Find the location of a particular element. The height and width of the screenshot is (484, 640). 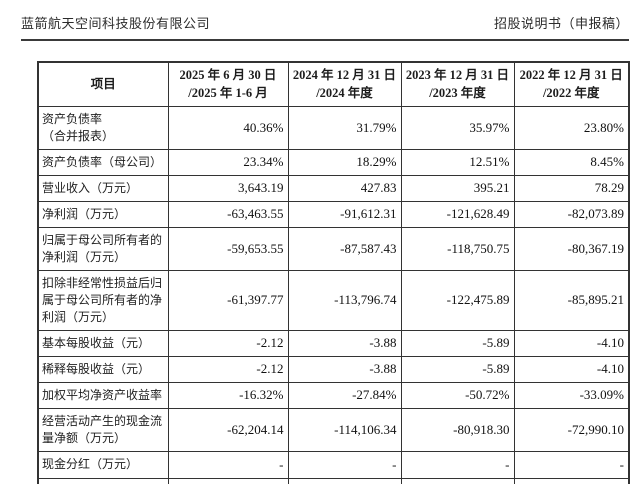

row-label: 基本每股收益（元） is located at coordinates (103, 344).